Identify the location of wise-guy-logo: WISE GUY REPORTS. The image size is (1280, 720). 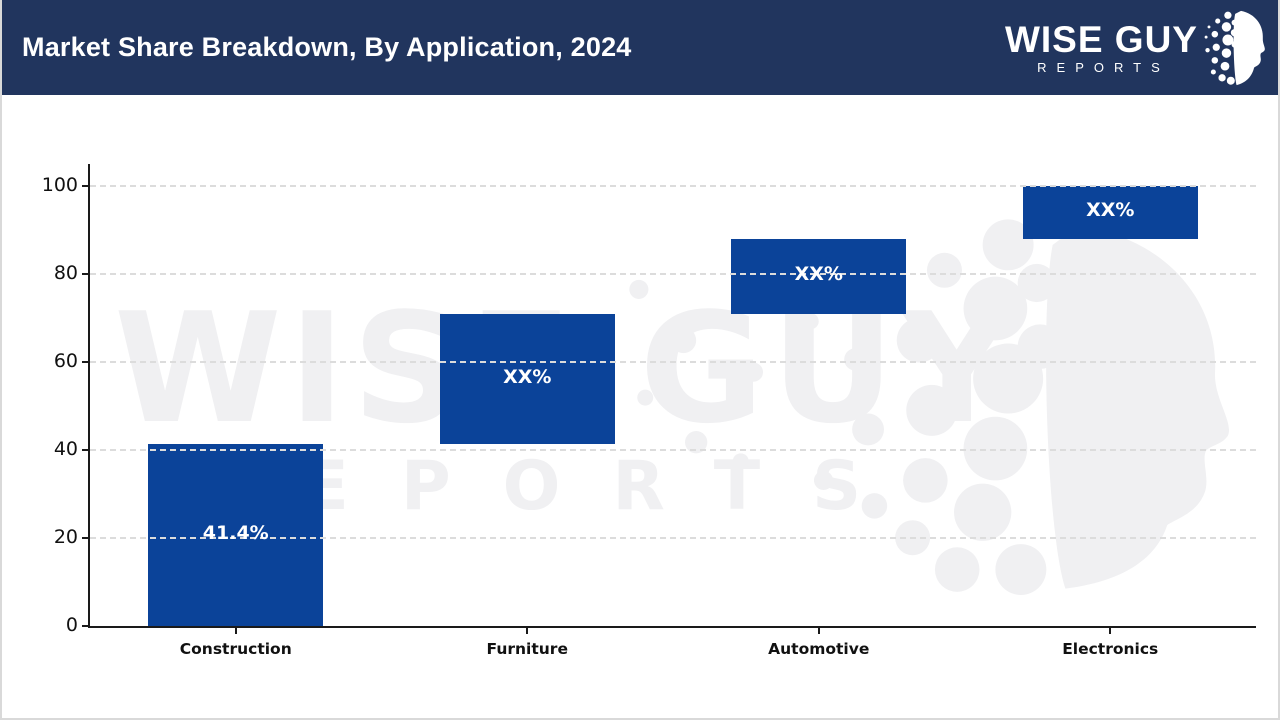
(1135, 48).